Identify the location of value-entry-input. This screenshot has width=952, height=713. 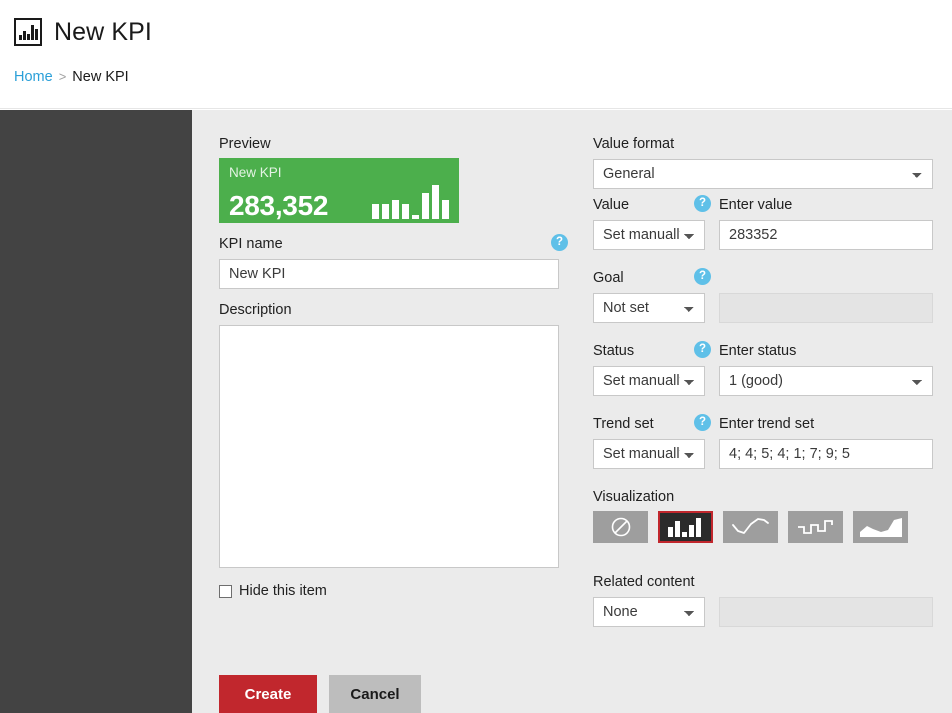
(826, 235).